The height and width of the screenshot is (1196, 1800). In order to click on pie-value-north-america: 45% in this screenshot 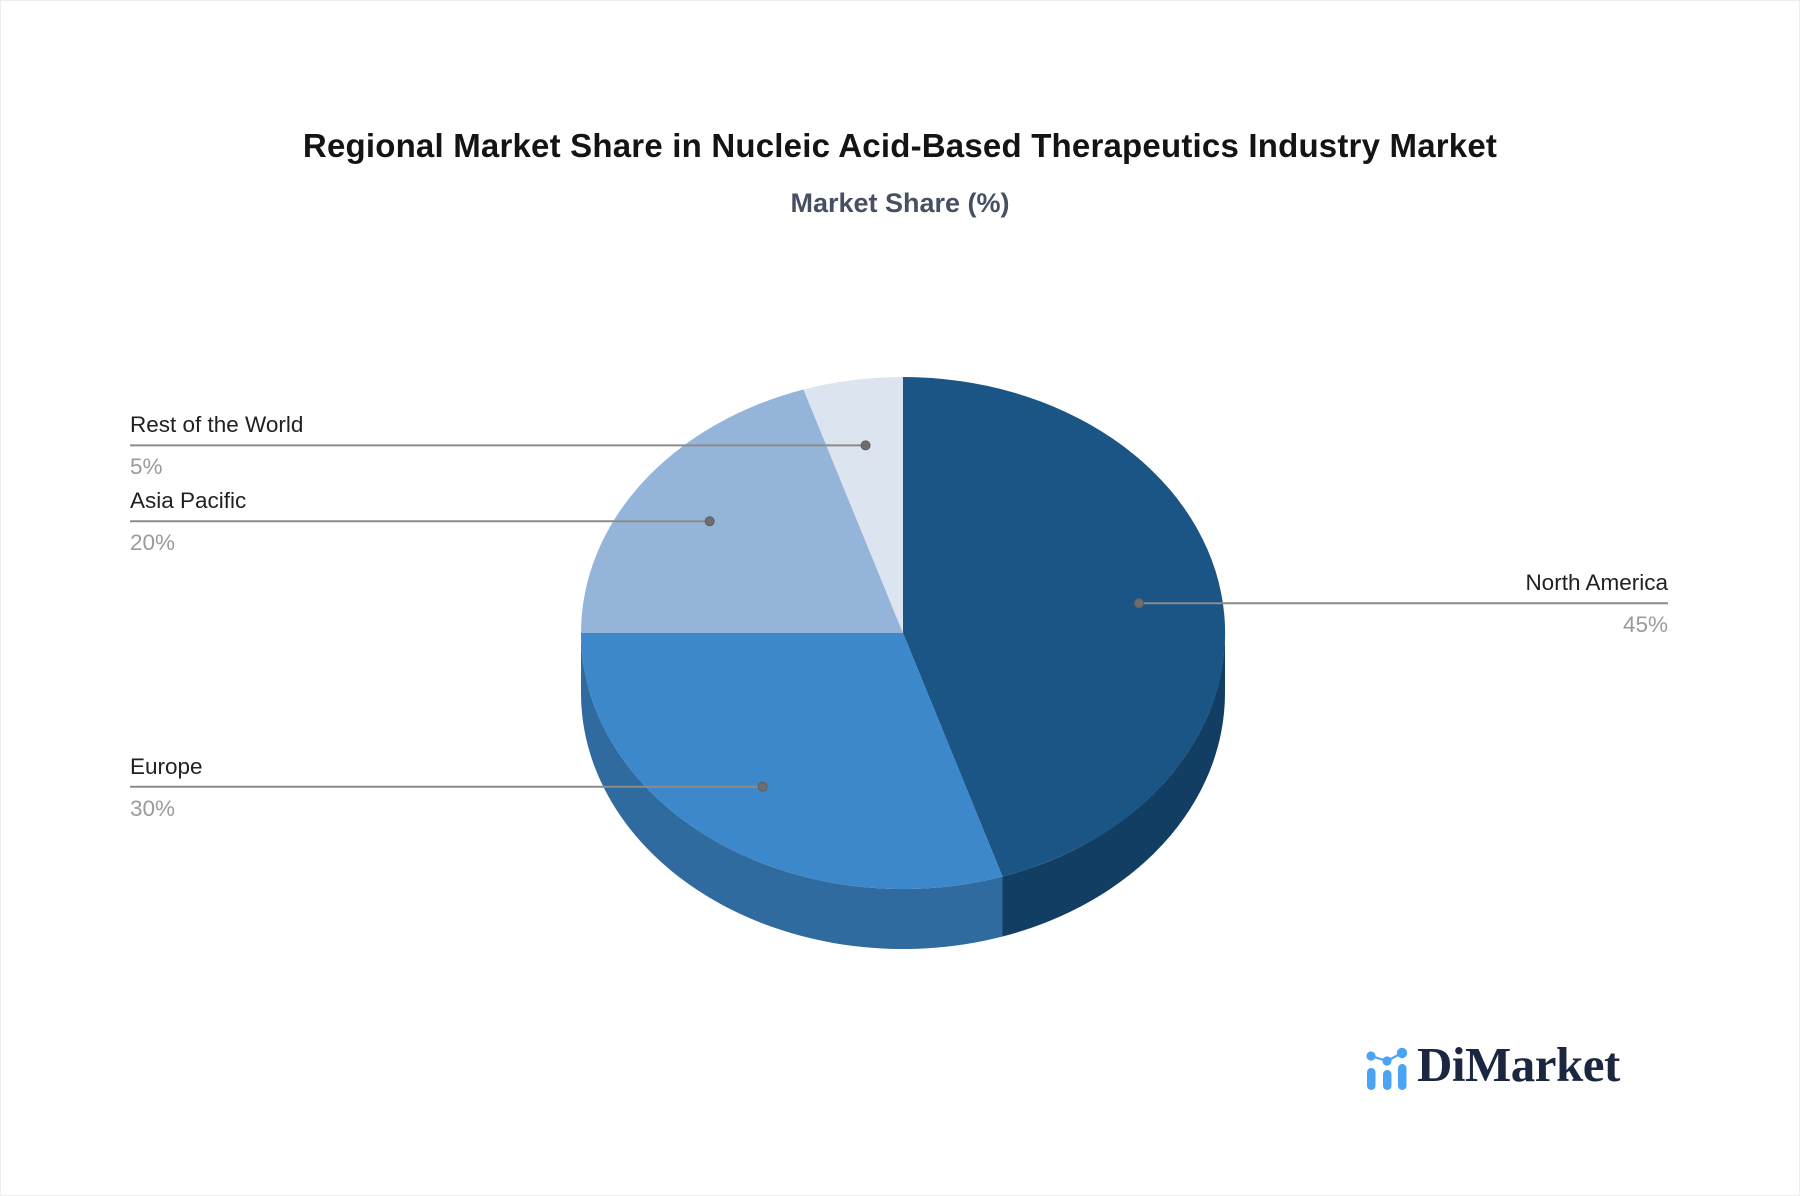, I will do `click(1645, 625)`.